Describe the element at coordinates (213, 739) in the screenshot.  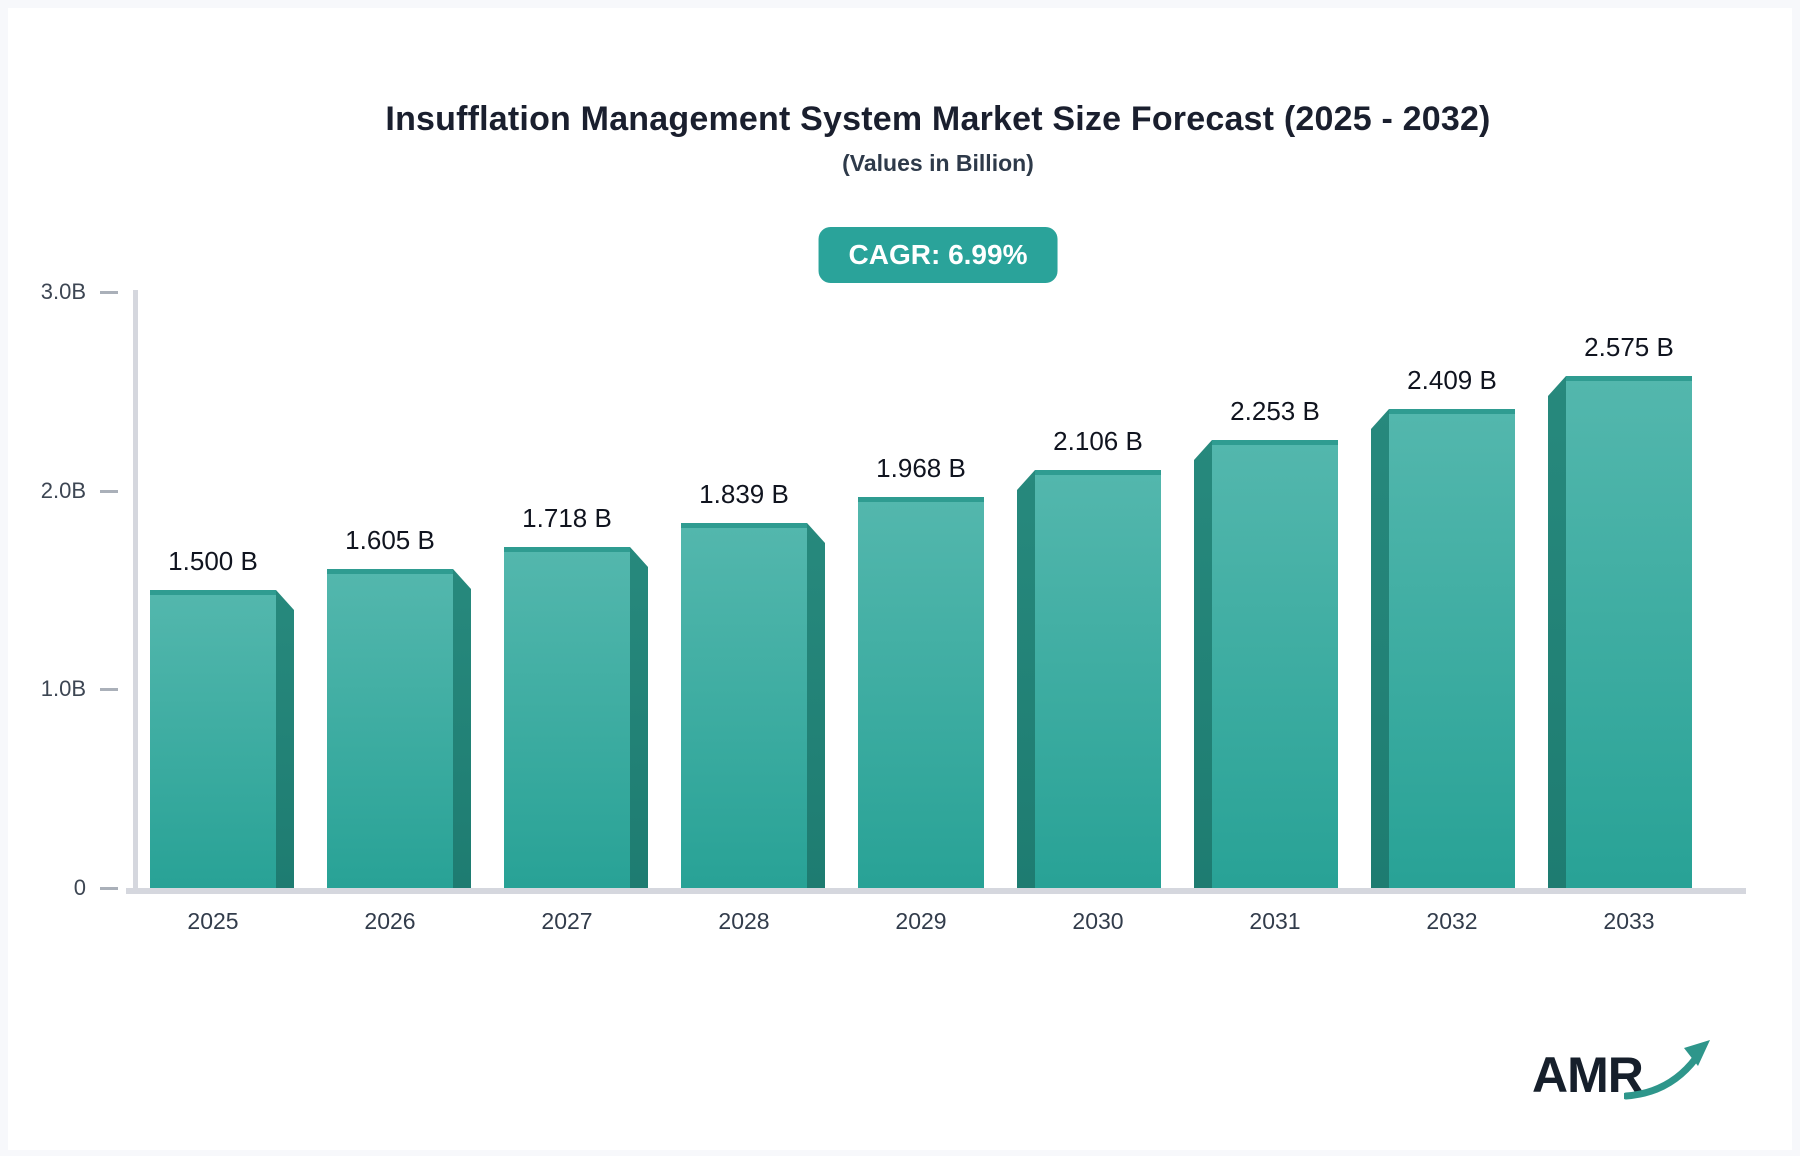
I see `bar-2025` at that location.